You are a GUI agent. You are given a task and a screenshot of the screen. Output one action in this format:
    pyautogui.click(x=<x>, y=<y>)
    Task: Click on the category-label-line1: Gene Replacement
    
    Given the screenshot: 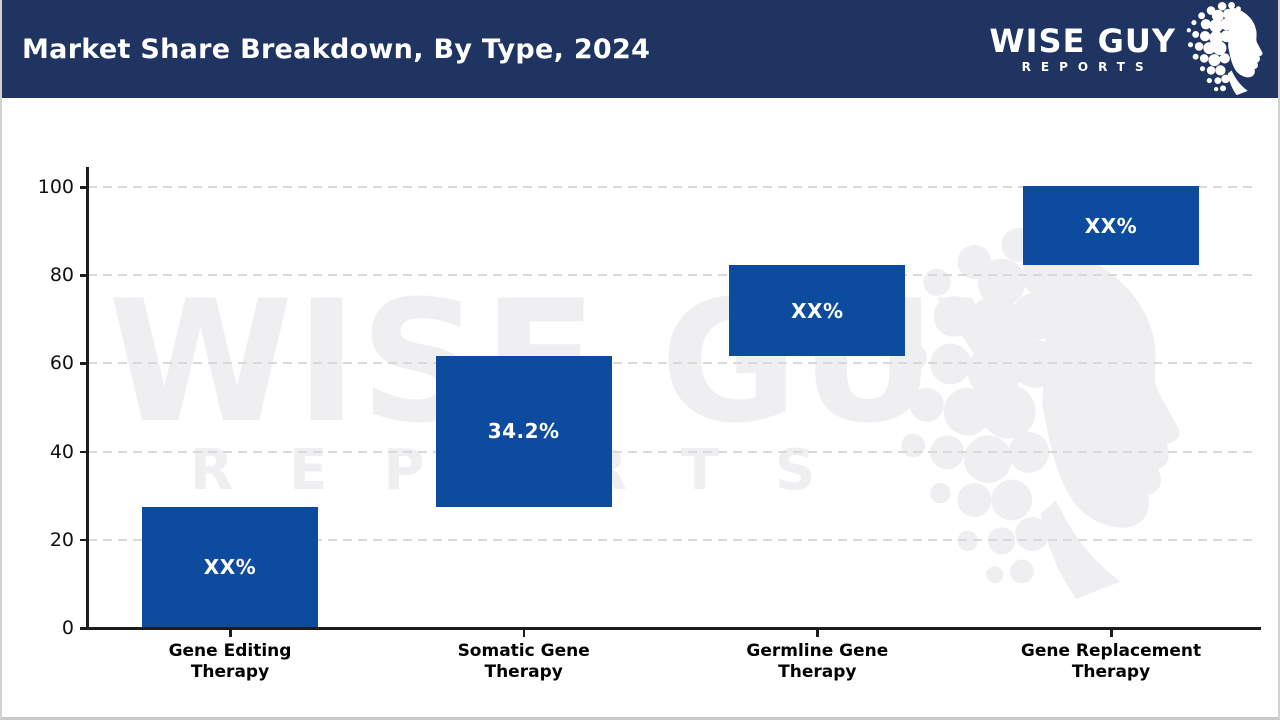 What is the action you would take?
    pyautogui.click(x=1111, y=651)
    